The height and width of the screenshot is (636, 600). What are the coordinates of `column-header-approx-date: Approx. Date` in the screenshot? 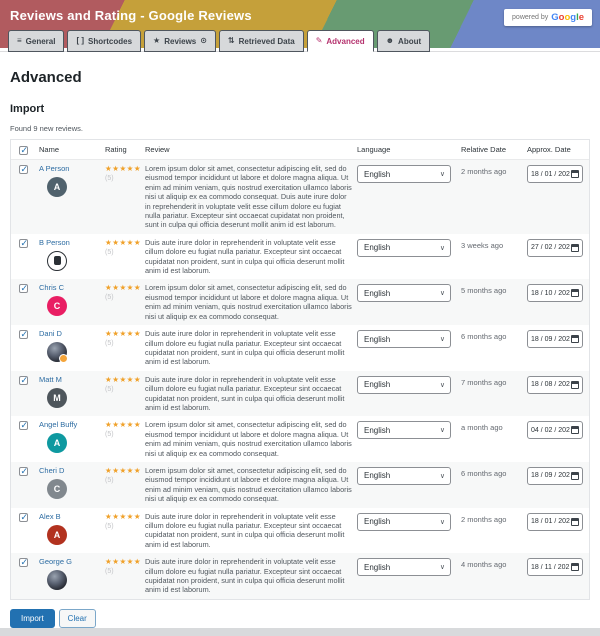 It's located at (549, 149).